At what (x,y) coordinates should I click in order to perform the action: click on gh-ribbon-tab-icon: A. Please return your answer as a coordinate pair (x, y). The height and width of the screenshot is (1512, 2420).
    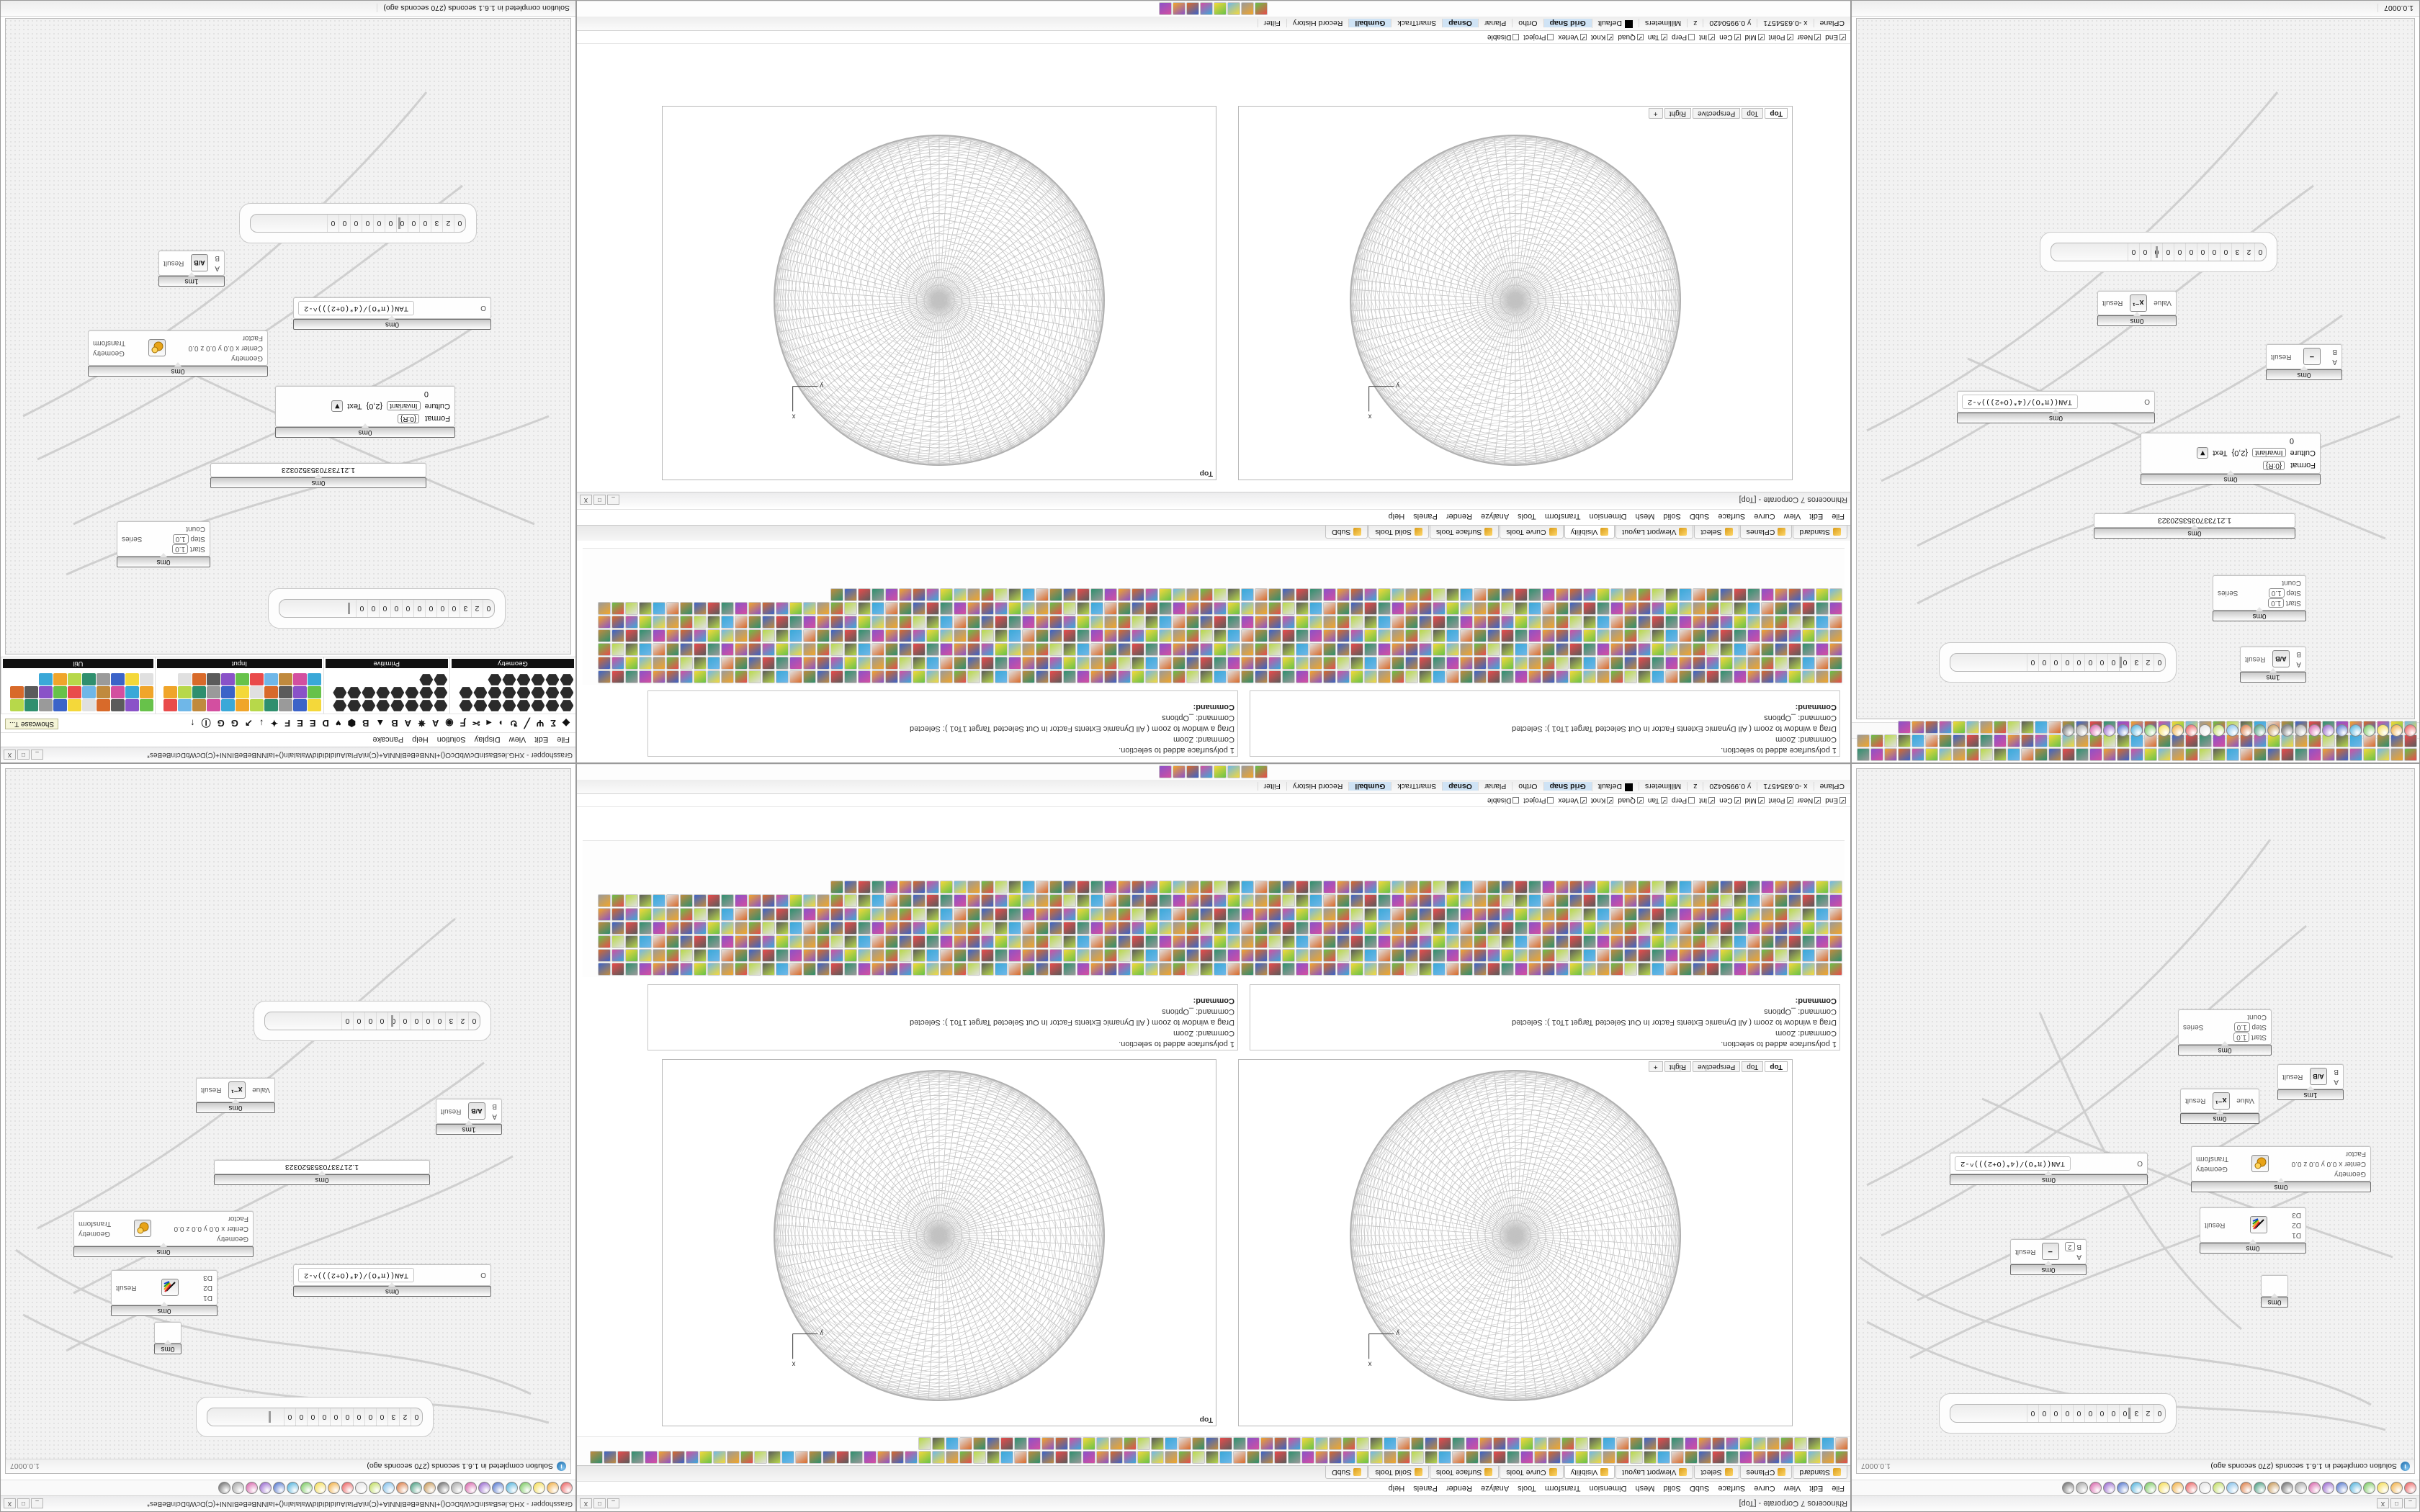
    Looking at the image, I should click on (408, 723).